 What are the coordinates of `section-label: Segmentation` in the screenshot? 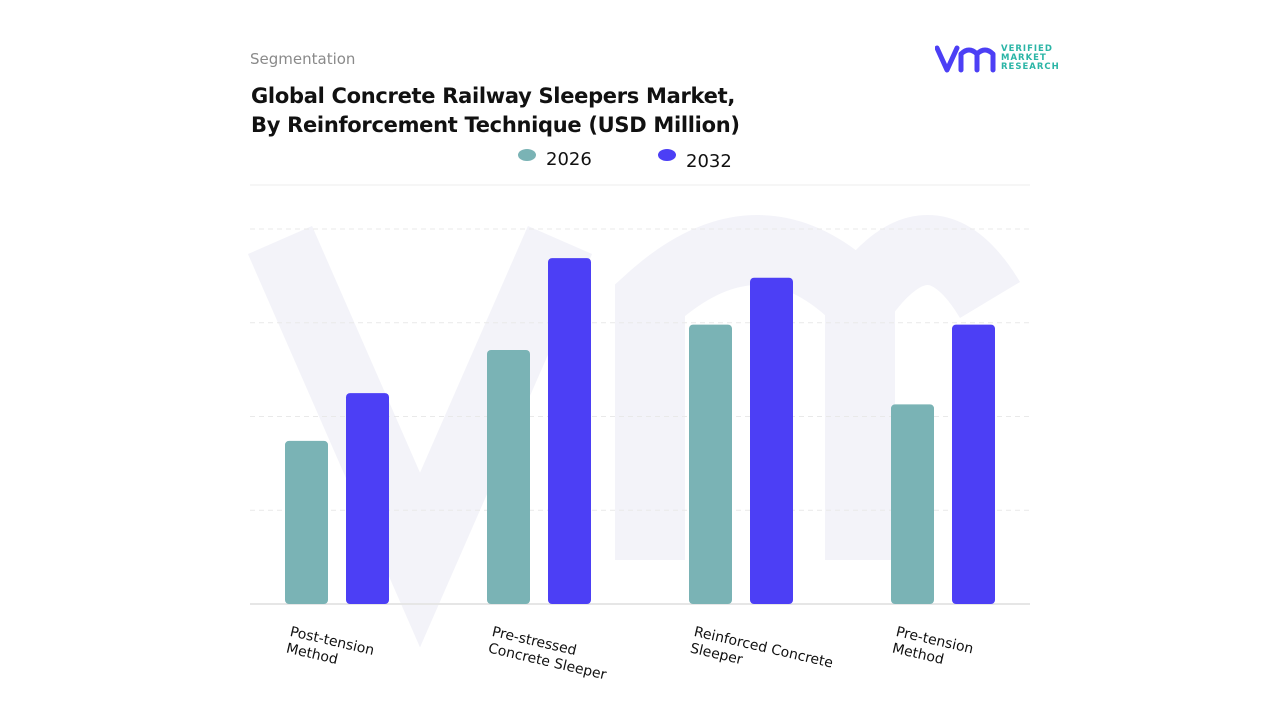 It's located at (303, 59).